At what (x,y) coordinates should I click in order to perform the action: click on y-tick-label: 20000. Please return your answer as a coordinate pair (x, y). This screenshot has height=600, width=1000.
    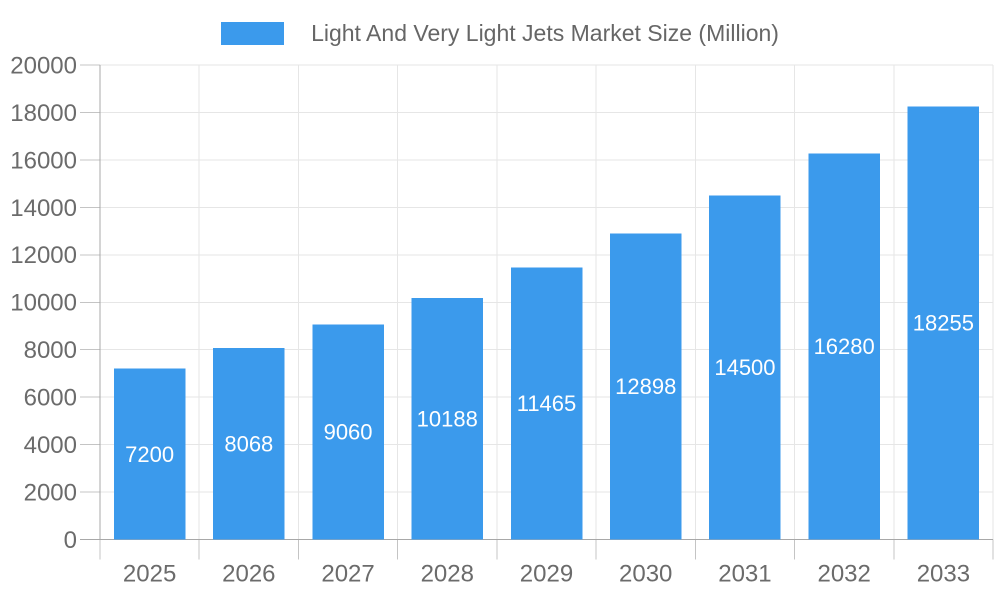
    Looking at the image, I should click on (43, 65).